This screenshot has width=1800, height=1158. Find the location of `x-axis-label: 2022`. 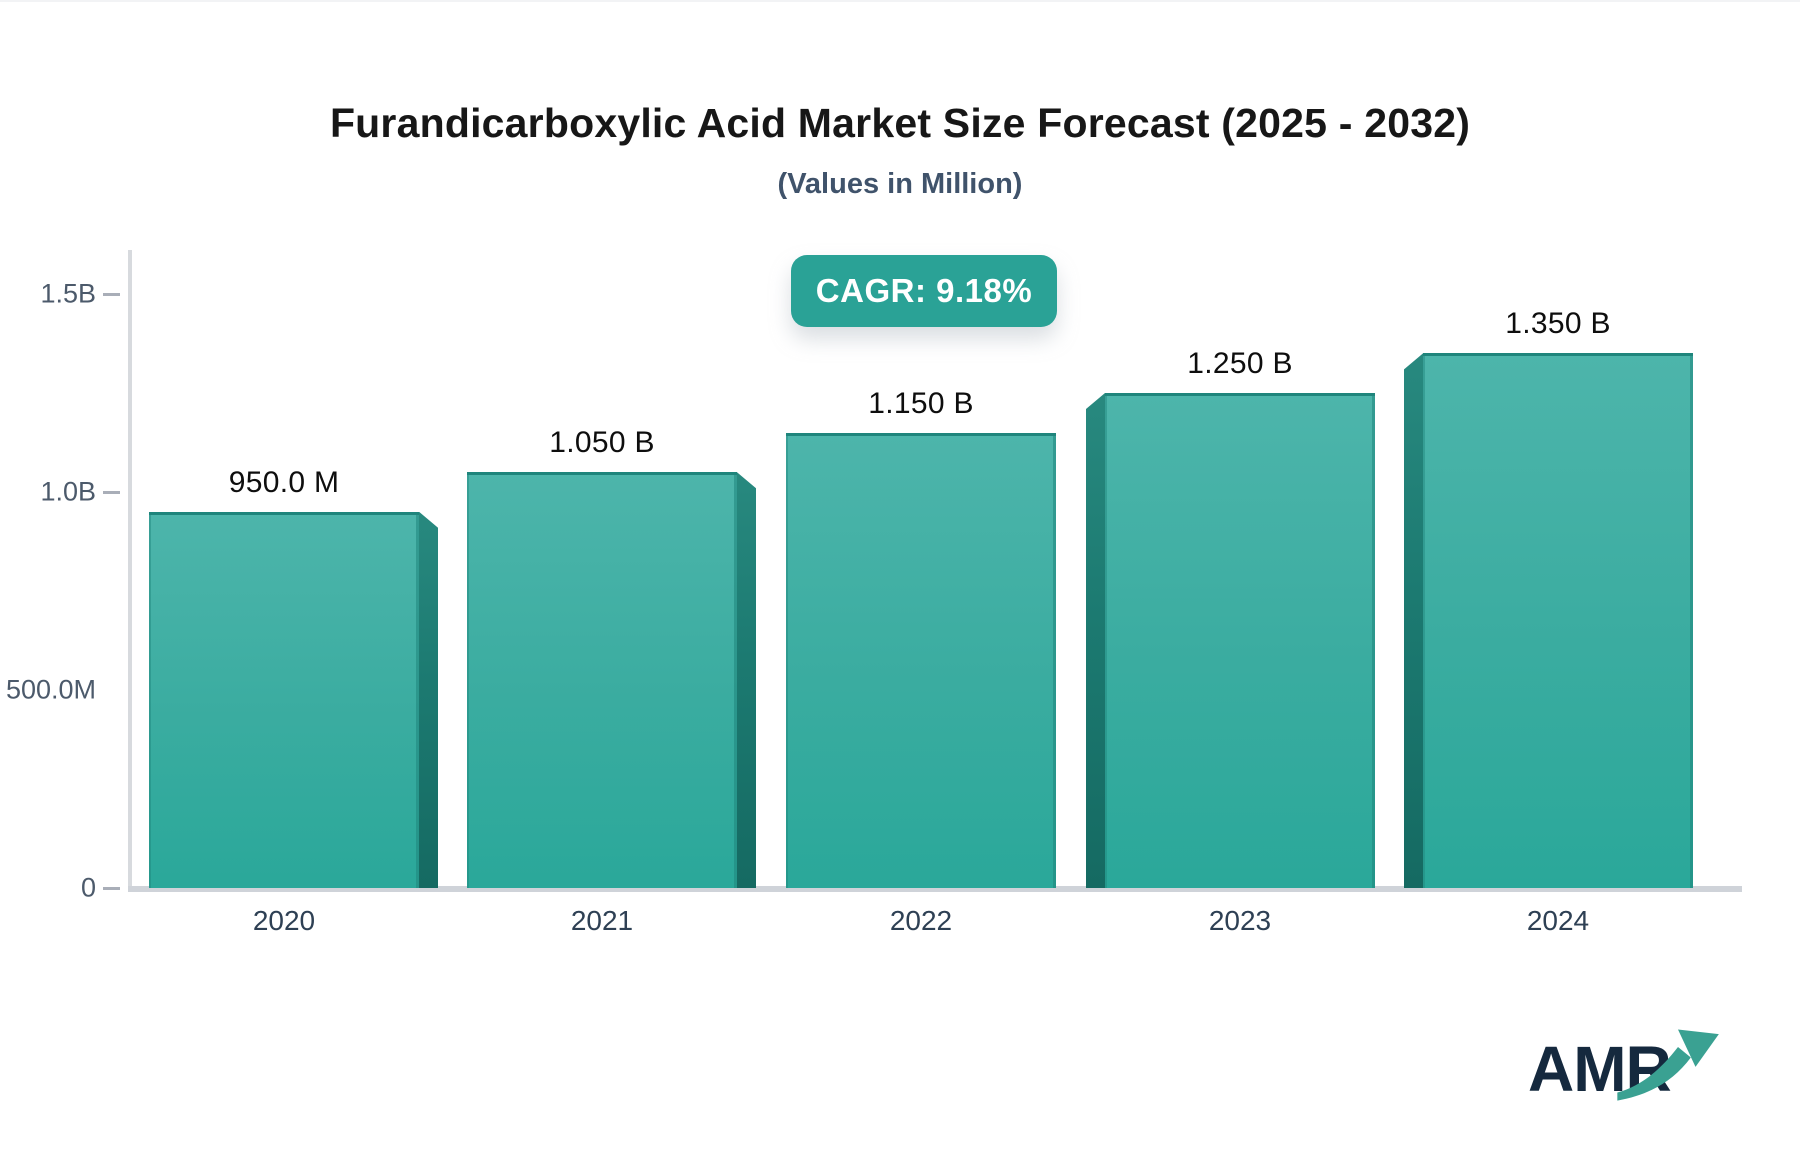

x-axis-label: 2022 is located at coordinates (921, 920).